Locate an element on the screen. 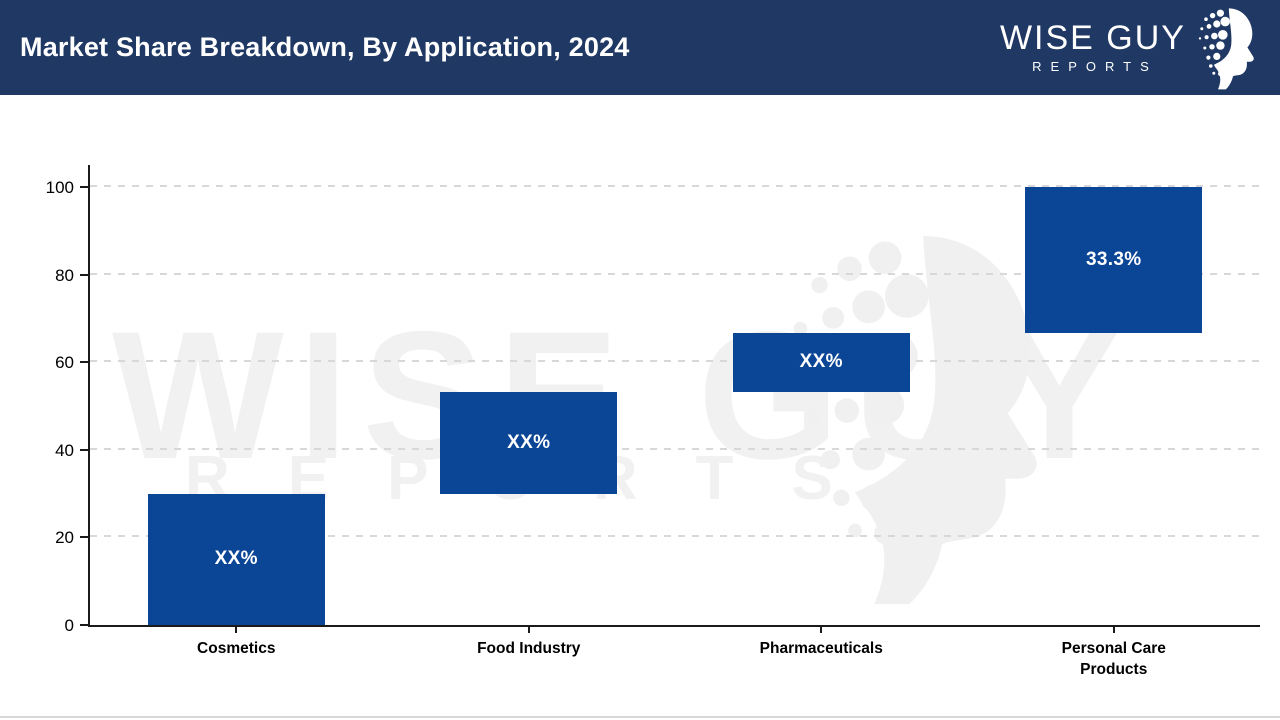 Image resolution: width=1280 pixels, height=720 pixels. brand-logo-text: WISE GUY REPORTS is located at coordinates (1093, 47).